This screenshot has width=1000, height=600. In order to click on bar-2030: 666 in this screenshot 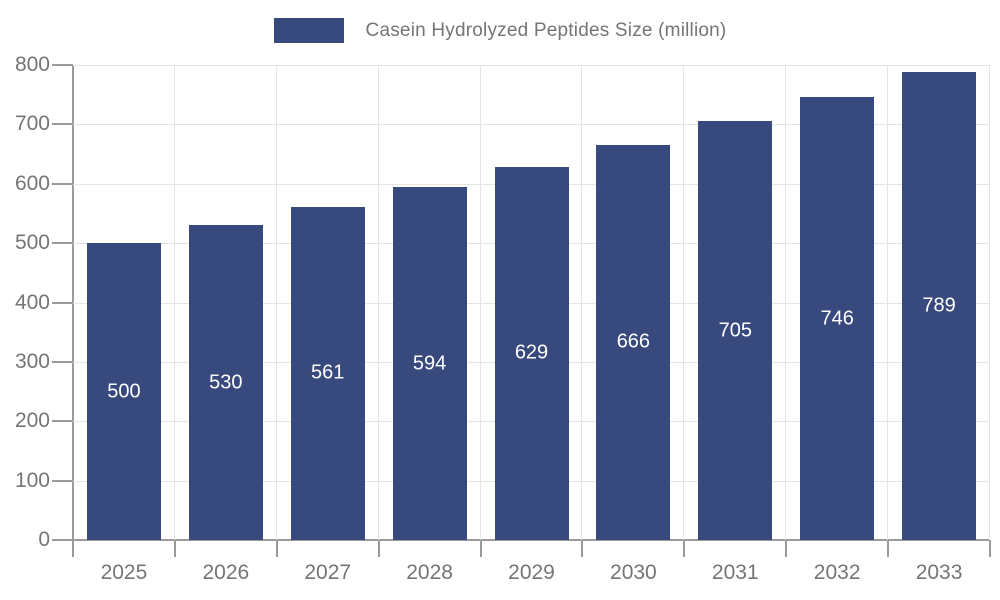, I will do `click(633, 342)`.